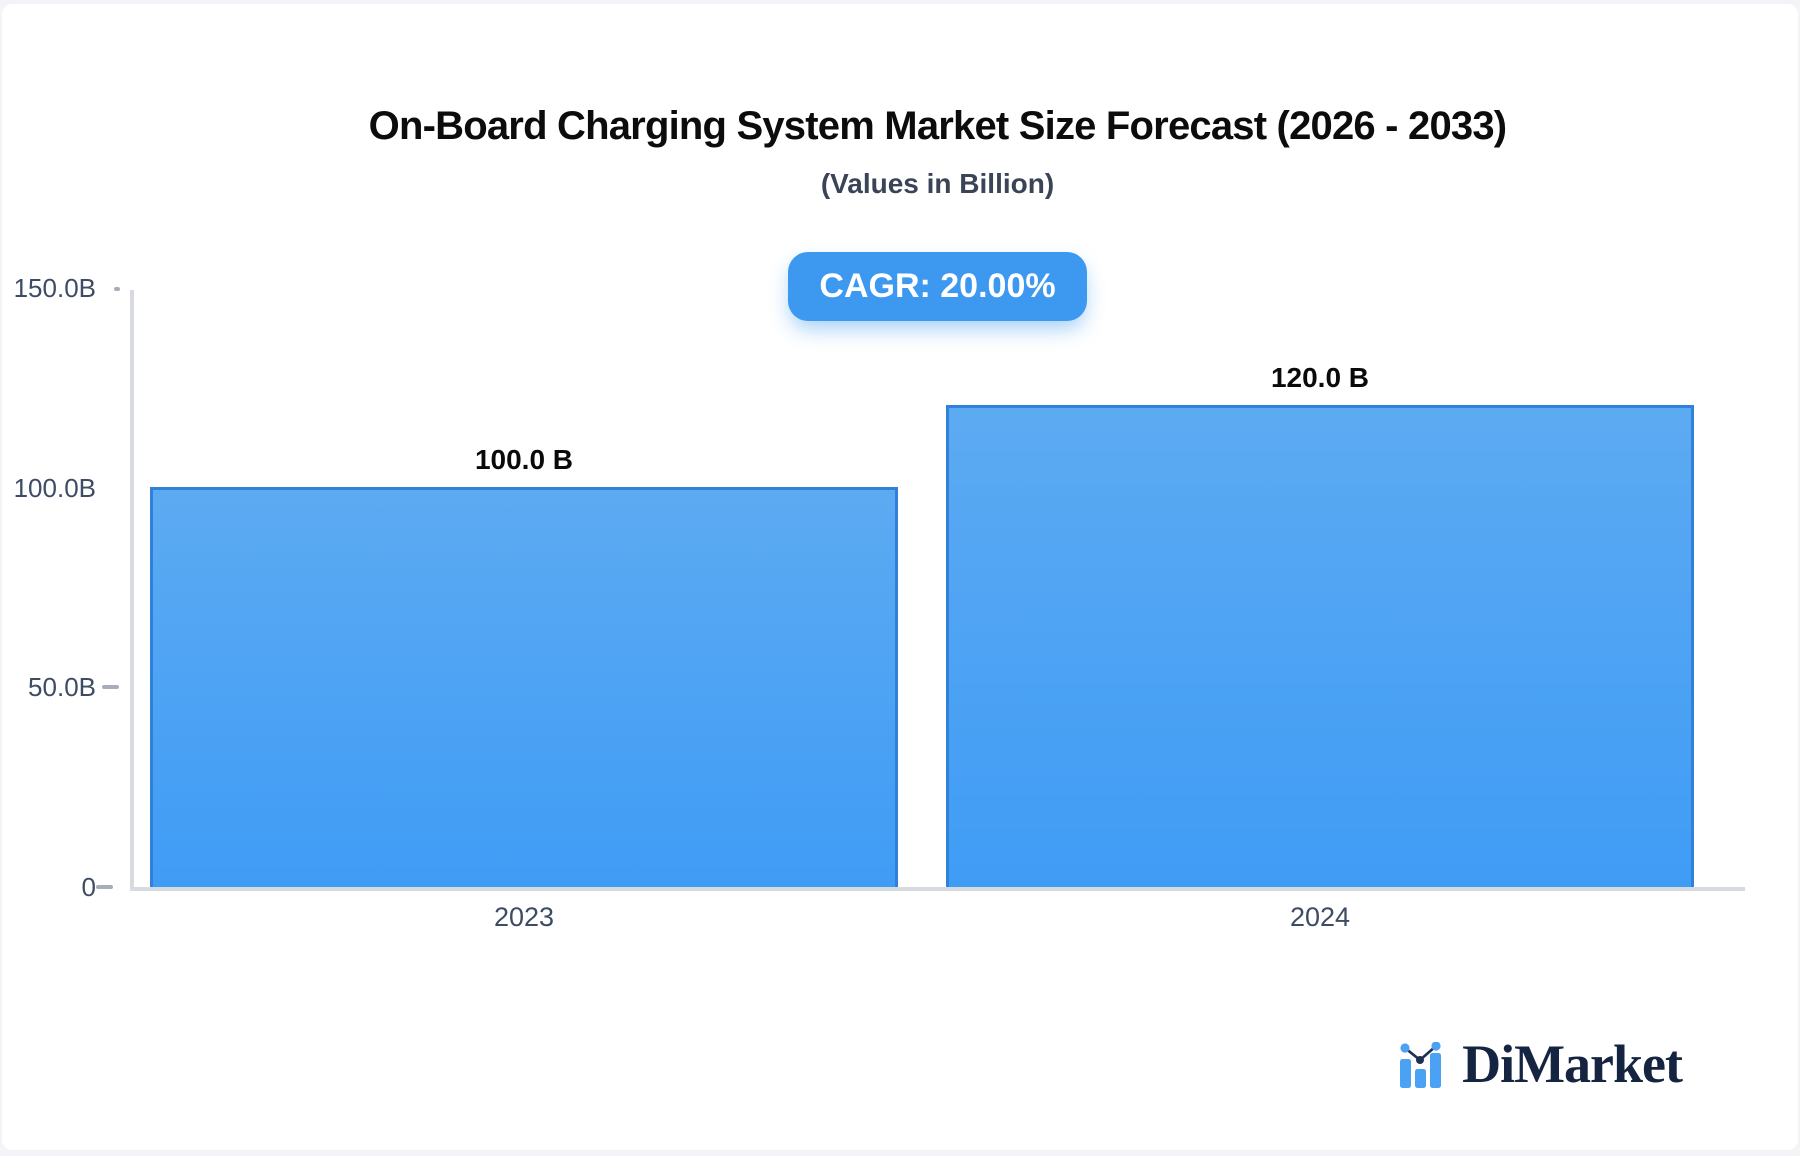  What do you see at coordinates (1320, 377) in the screenshot?
I see `bar-value-label-2024: 120.0 B` at bounding box center [1320, 377].